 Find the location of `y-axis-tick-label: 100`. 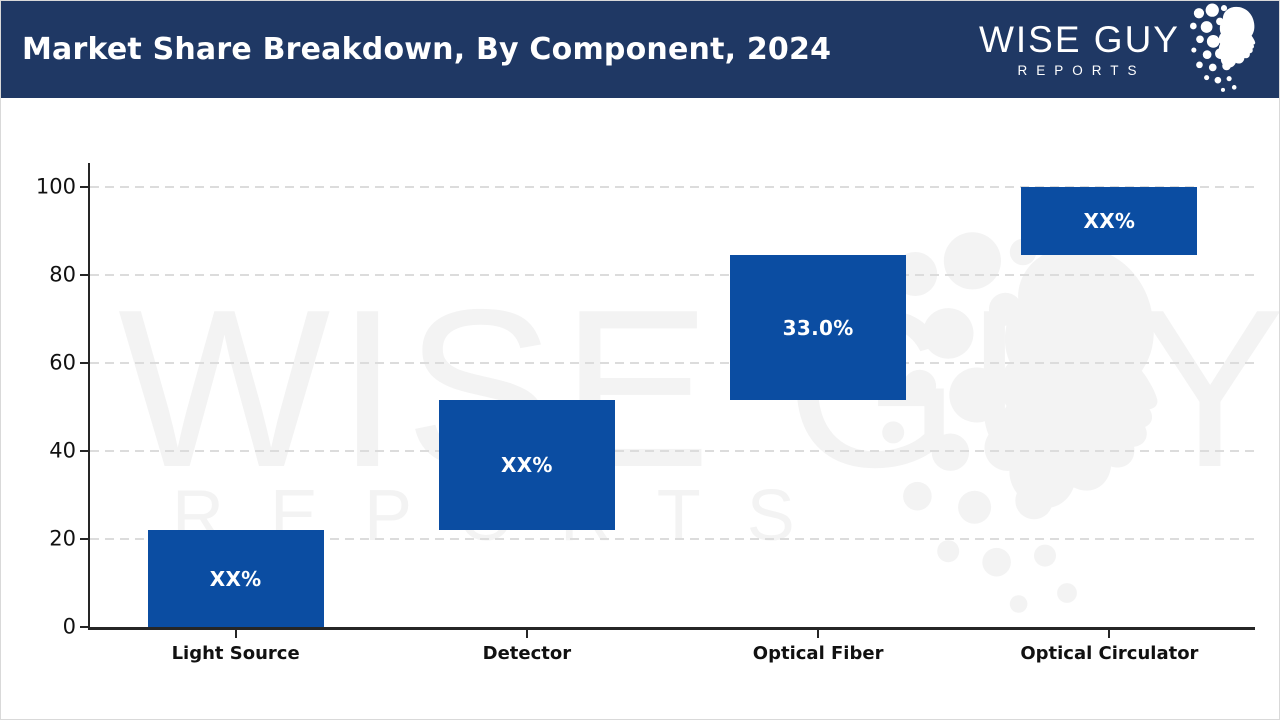

y-axis-tick-label: 100 is located at coordinates (55, 186).